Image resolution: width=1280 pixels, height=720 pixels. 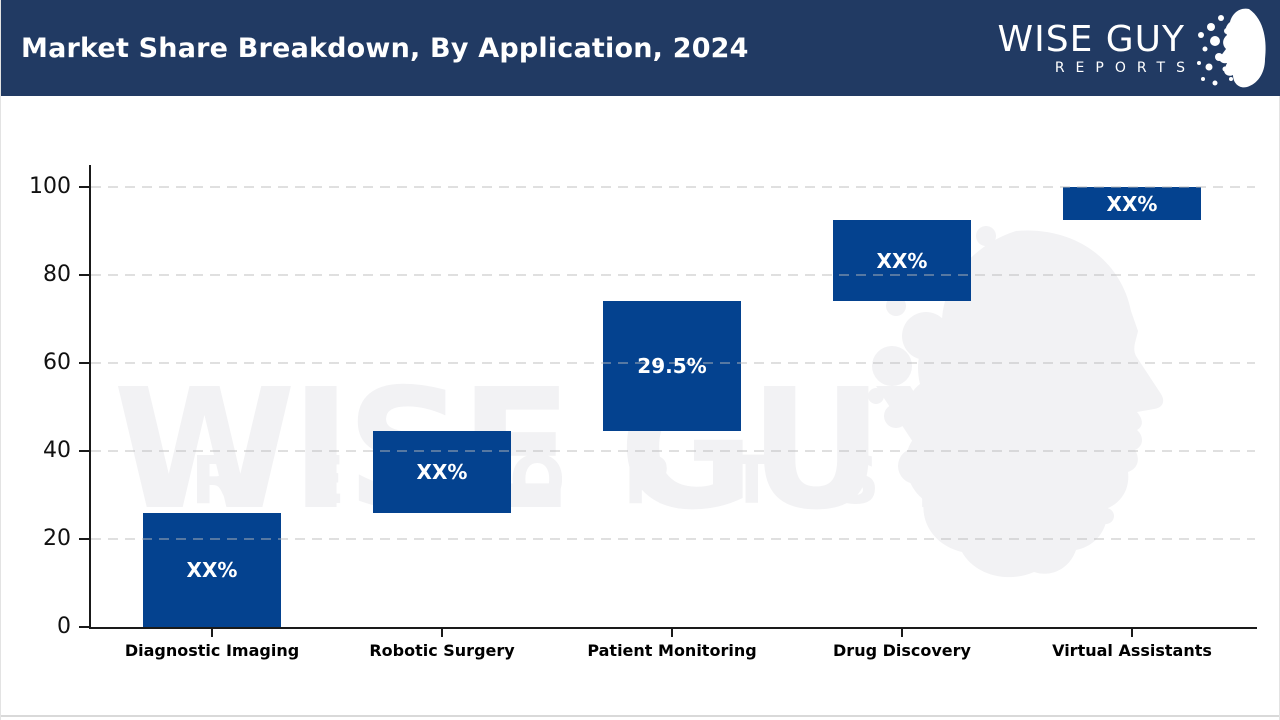 I want to click on y-tick-label: 80, so click(x=57, y=274).